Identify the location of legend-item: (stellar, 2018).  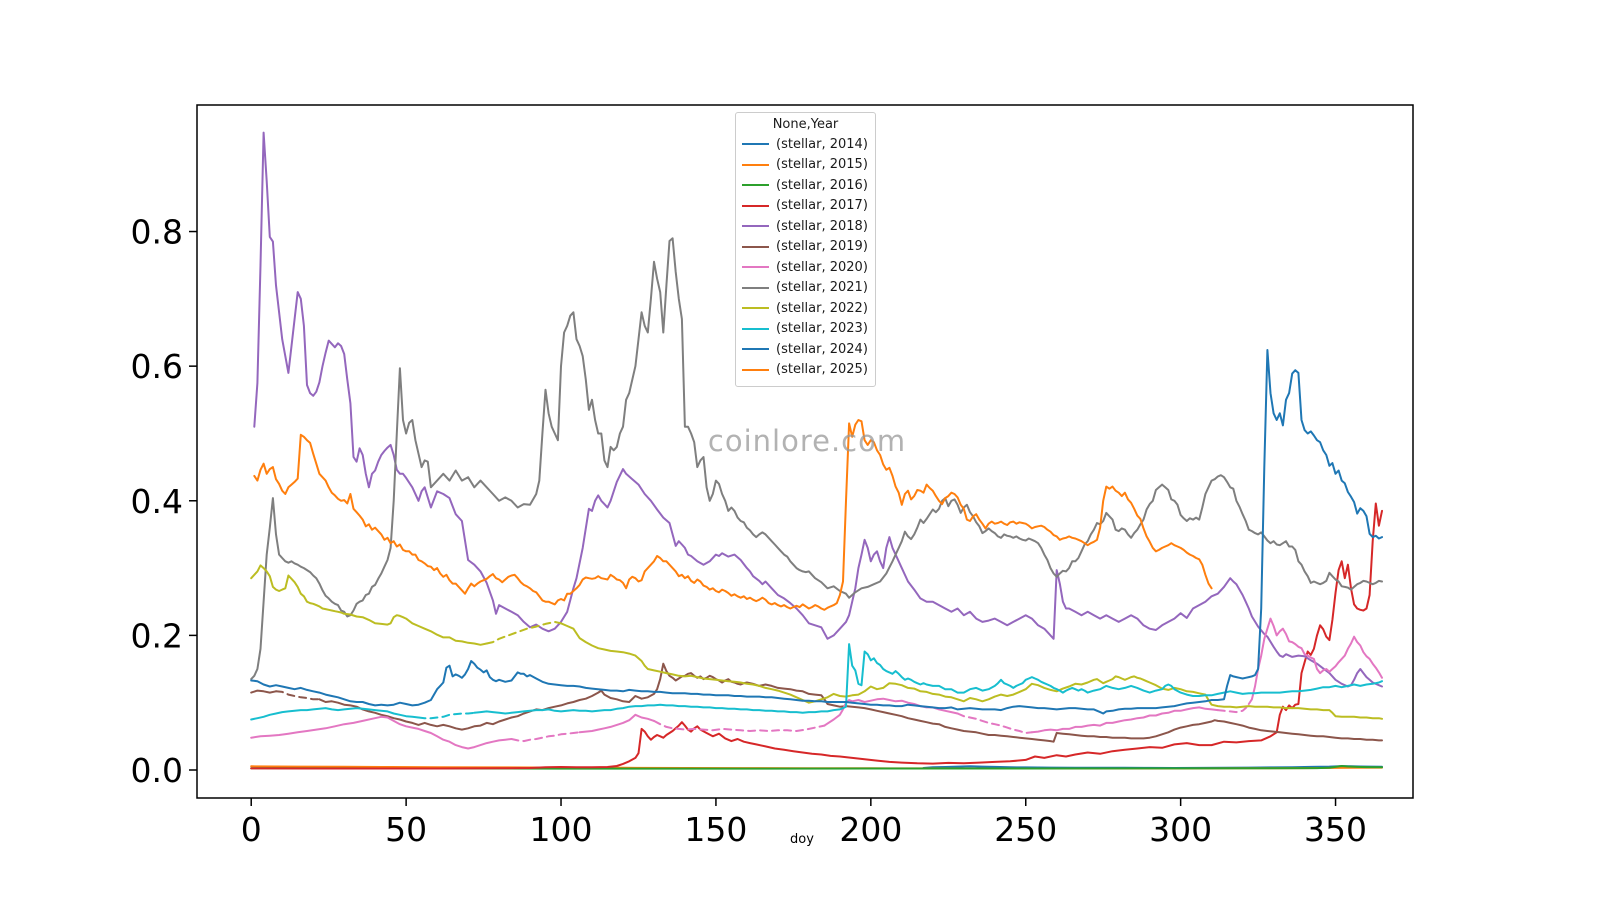
(805, 226).